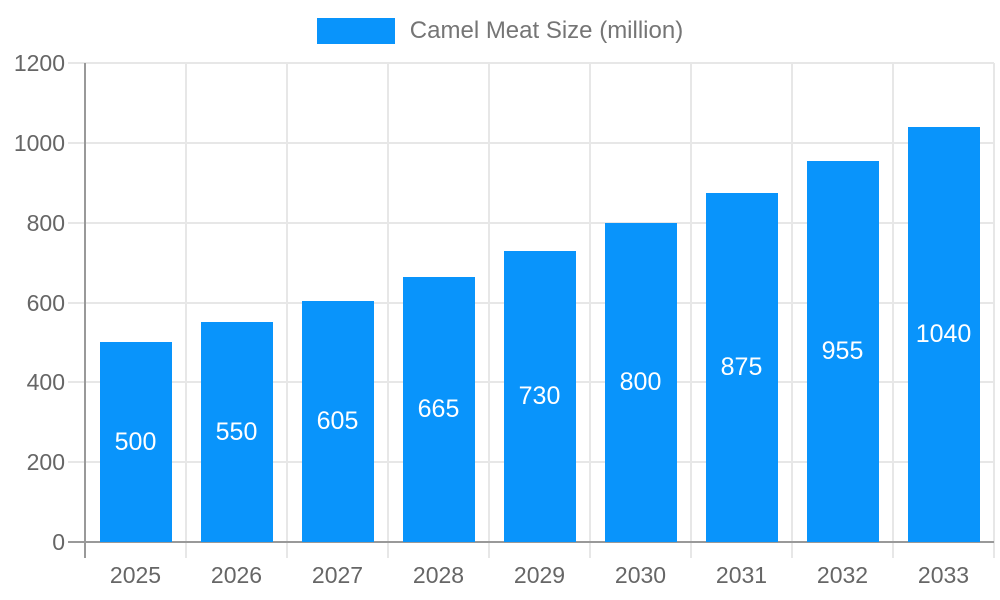 This screenshot has height=600, width=1000. What do you see at coordinates (39, 142) in the screenshot?
I see `y-axis-tick-label: 1000` at bounding box center [39, 142].